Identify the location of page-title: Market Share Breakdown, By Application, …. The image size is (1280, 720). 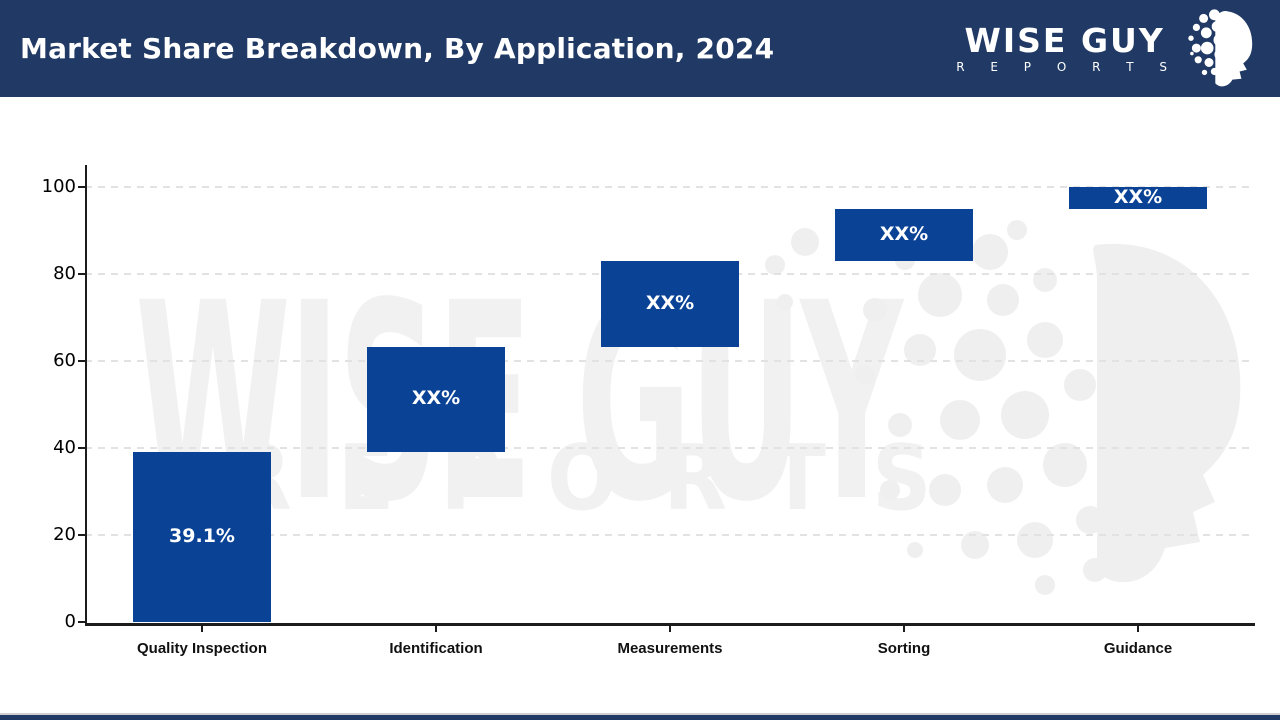
(397, 48).